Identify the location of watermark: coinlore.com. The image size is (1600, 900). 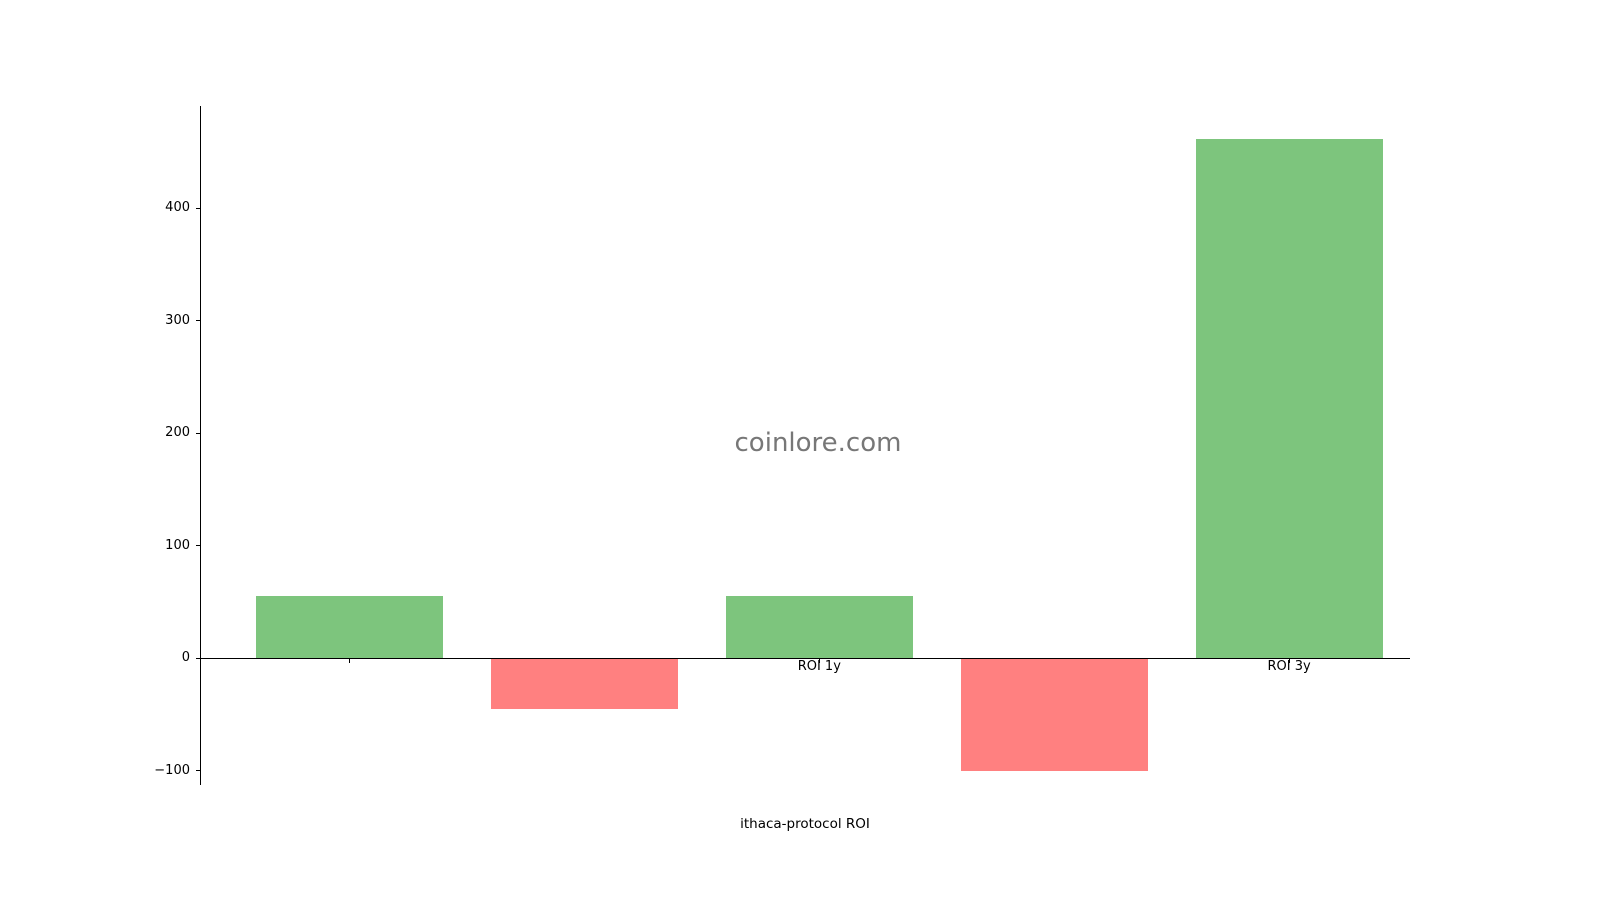
(818, 443).